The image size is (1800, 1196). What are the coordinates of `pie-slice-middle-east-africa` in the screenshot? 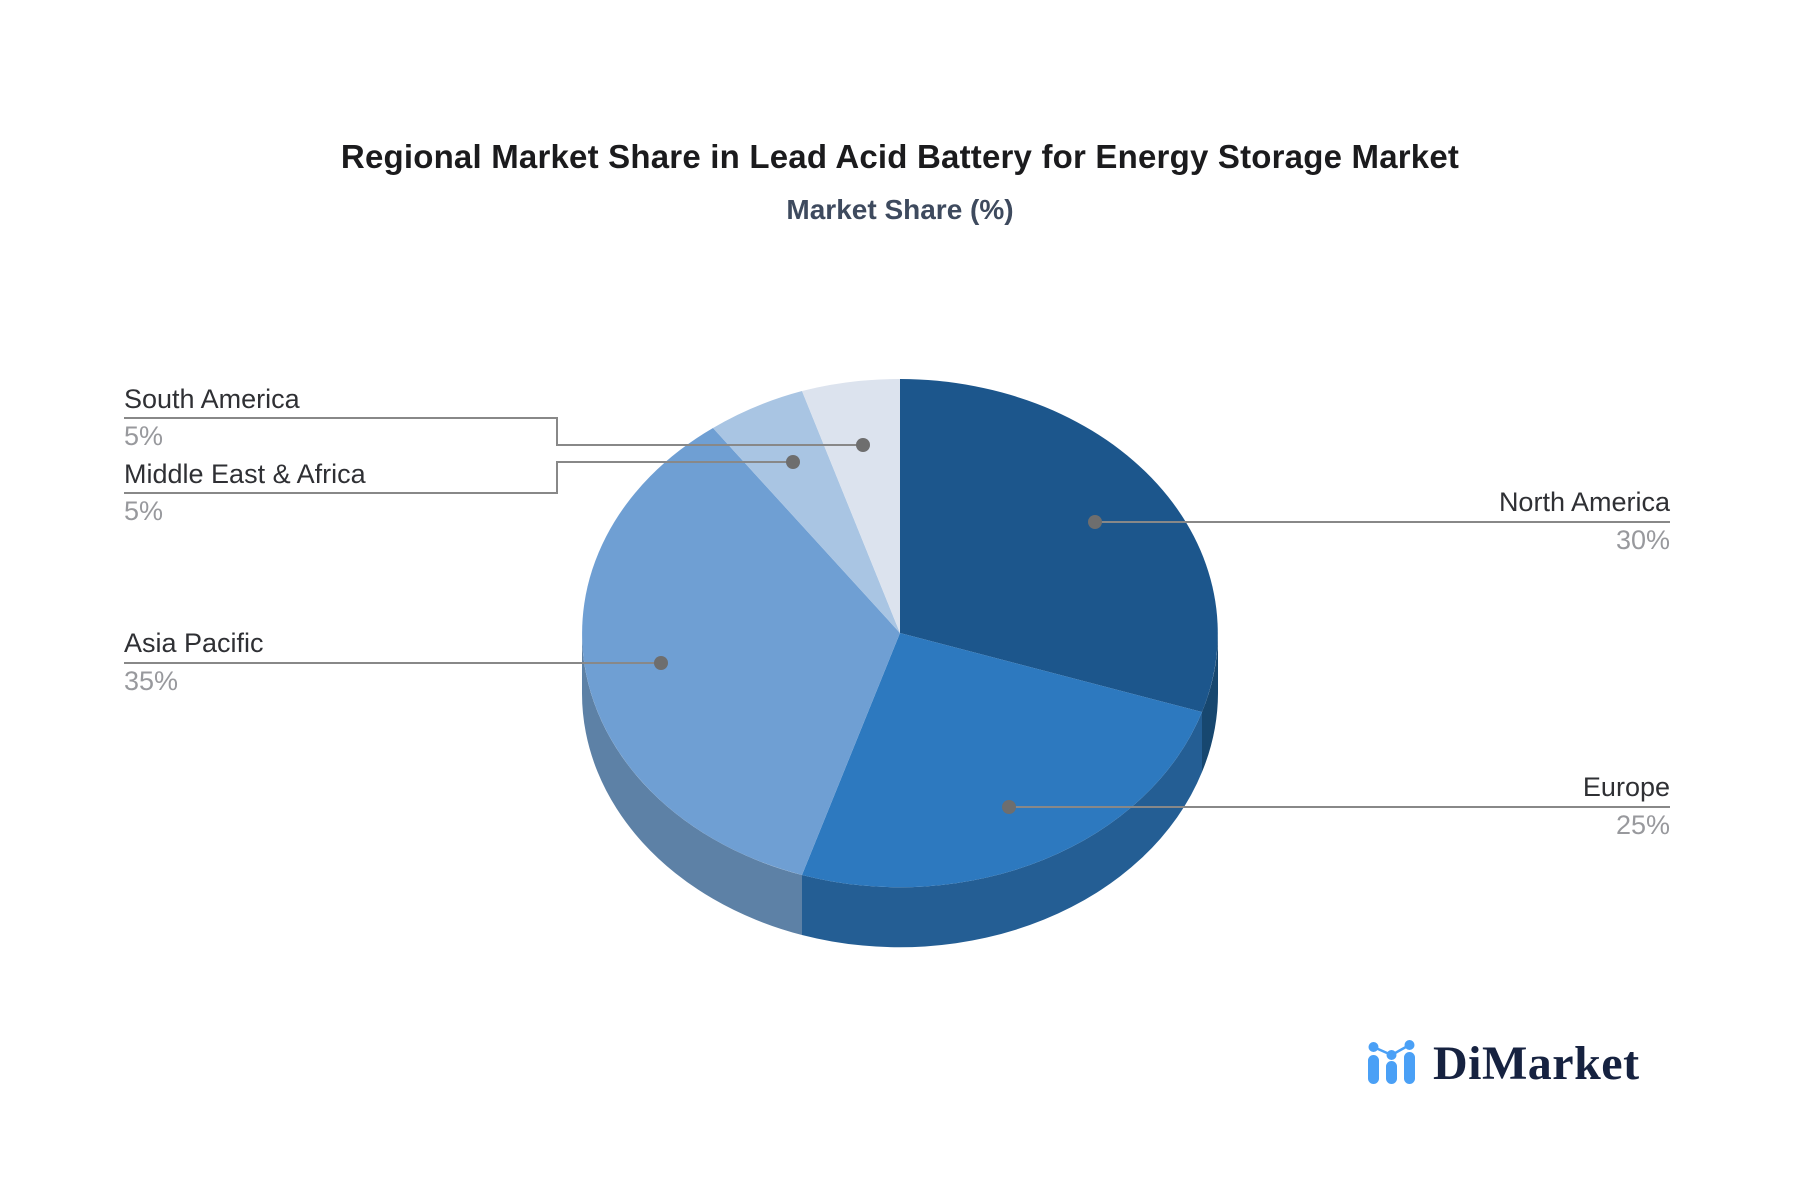 It's located at (806, 512).